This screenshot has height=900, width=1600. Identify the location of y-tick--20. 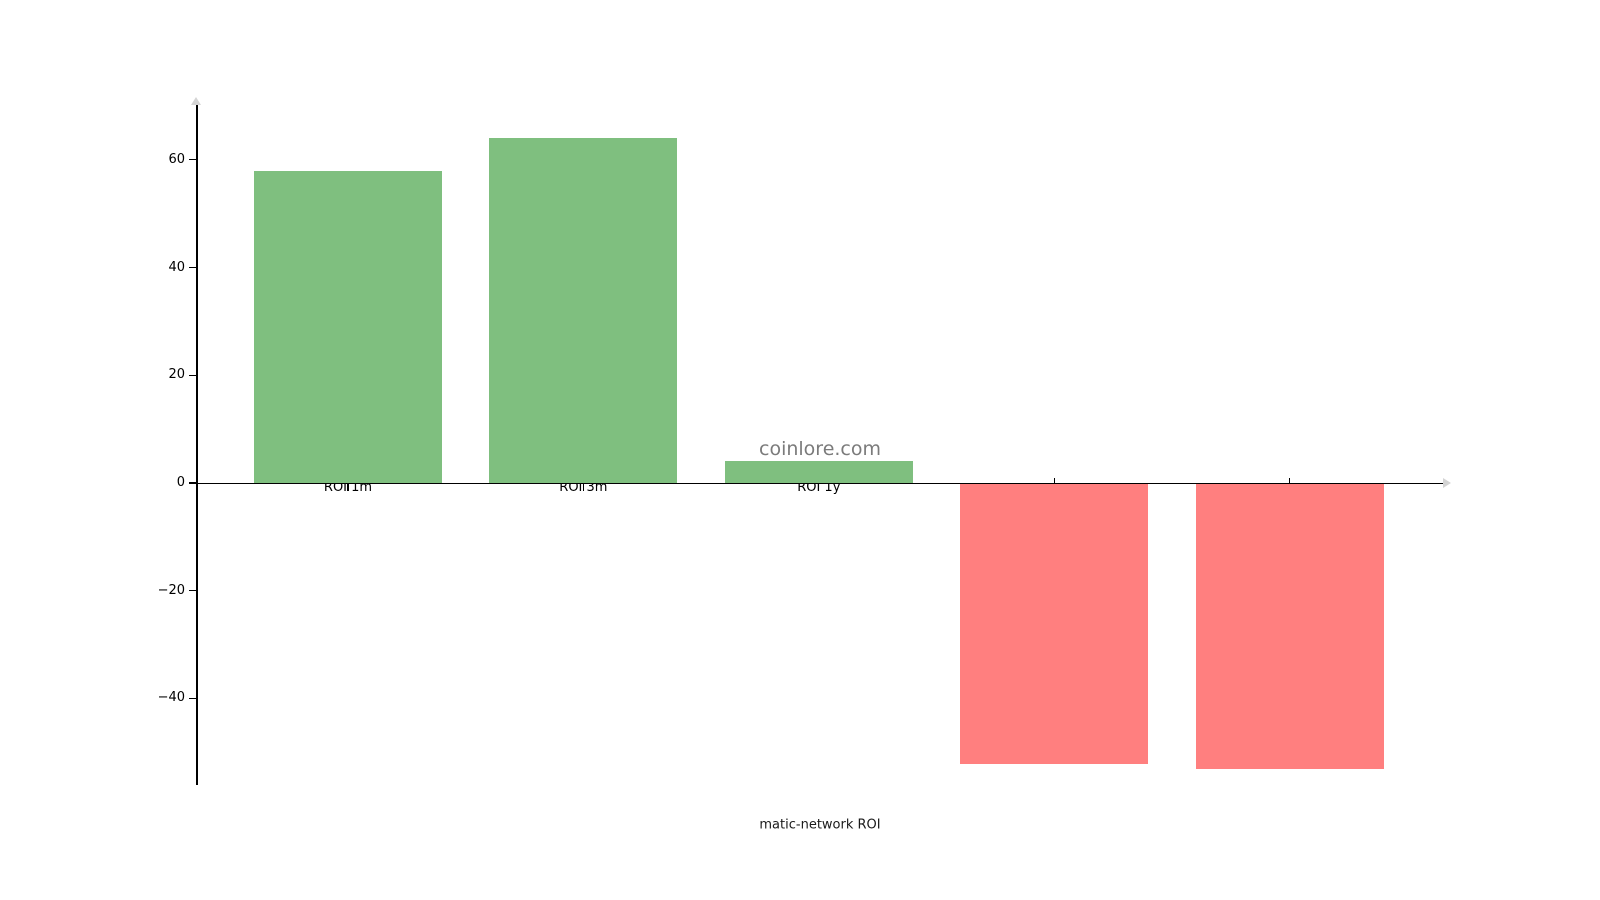
(192, 591).